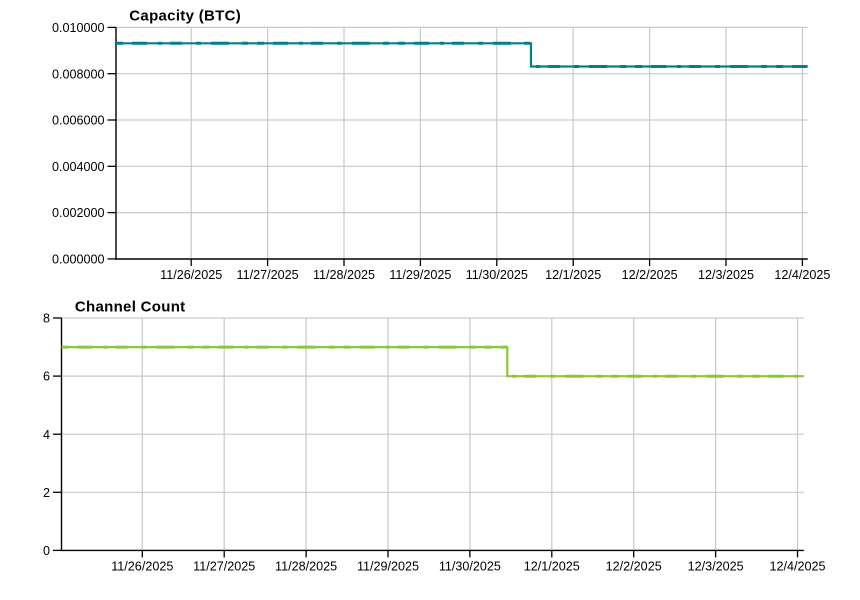  I want to click on svg-text: 8, so click(46, 319).